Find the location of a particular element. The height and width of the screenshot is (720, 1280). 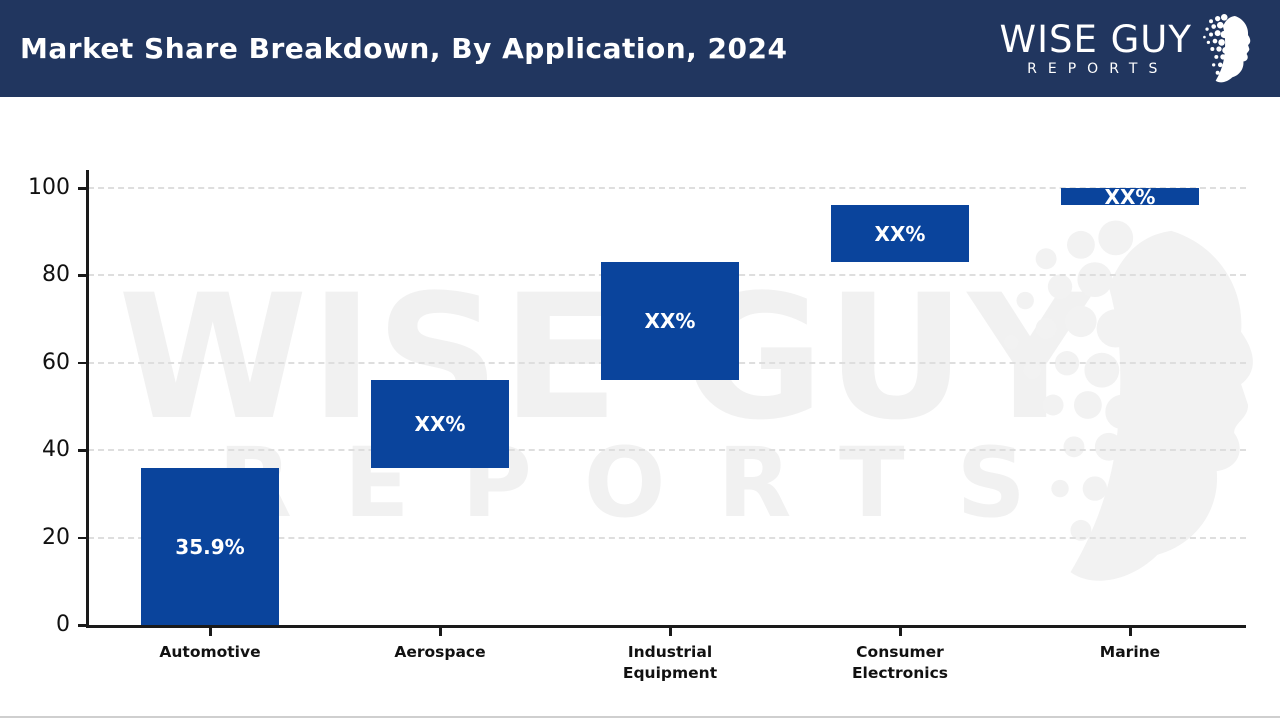

brand-logo-text: WISE GUY REPORTS is located at coordinates (1096, 49).